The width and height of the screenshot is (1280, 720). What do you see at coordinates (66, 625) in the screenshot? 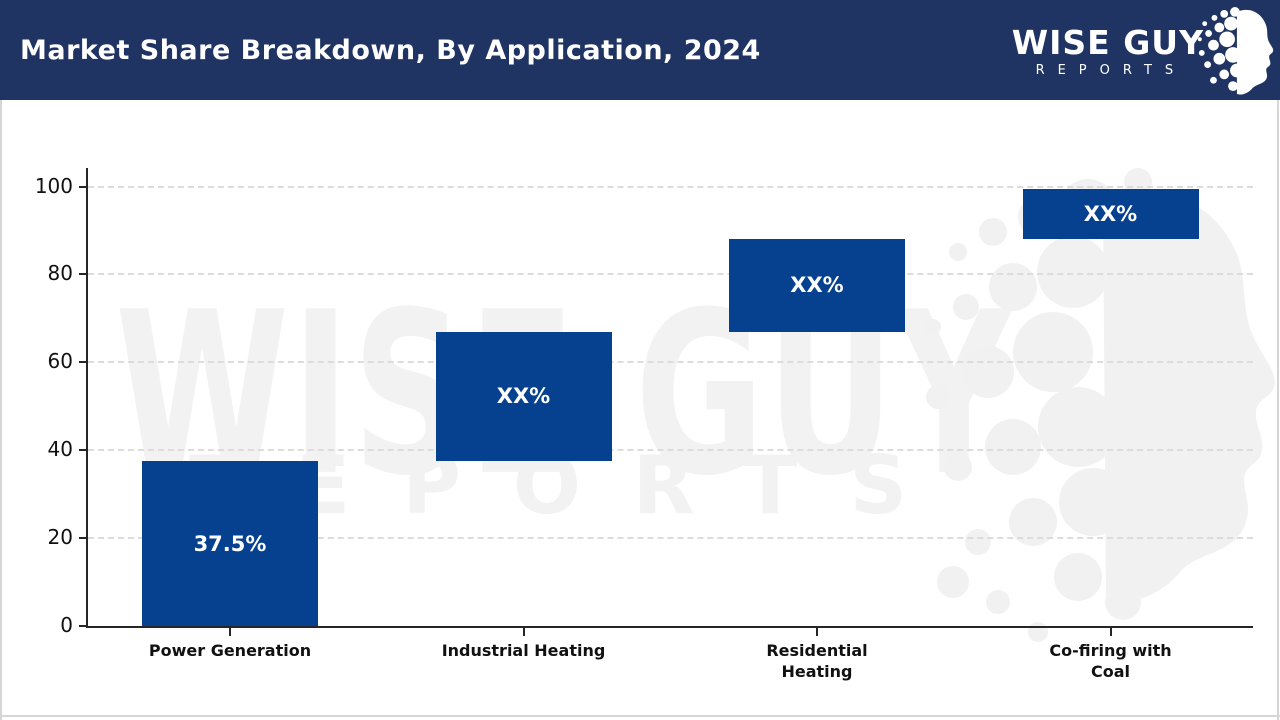
I see `y-axis-label: 0` at bounding box center [66, 625].